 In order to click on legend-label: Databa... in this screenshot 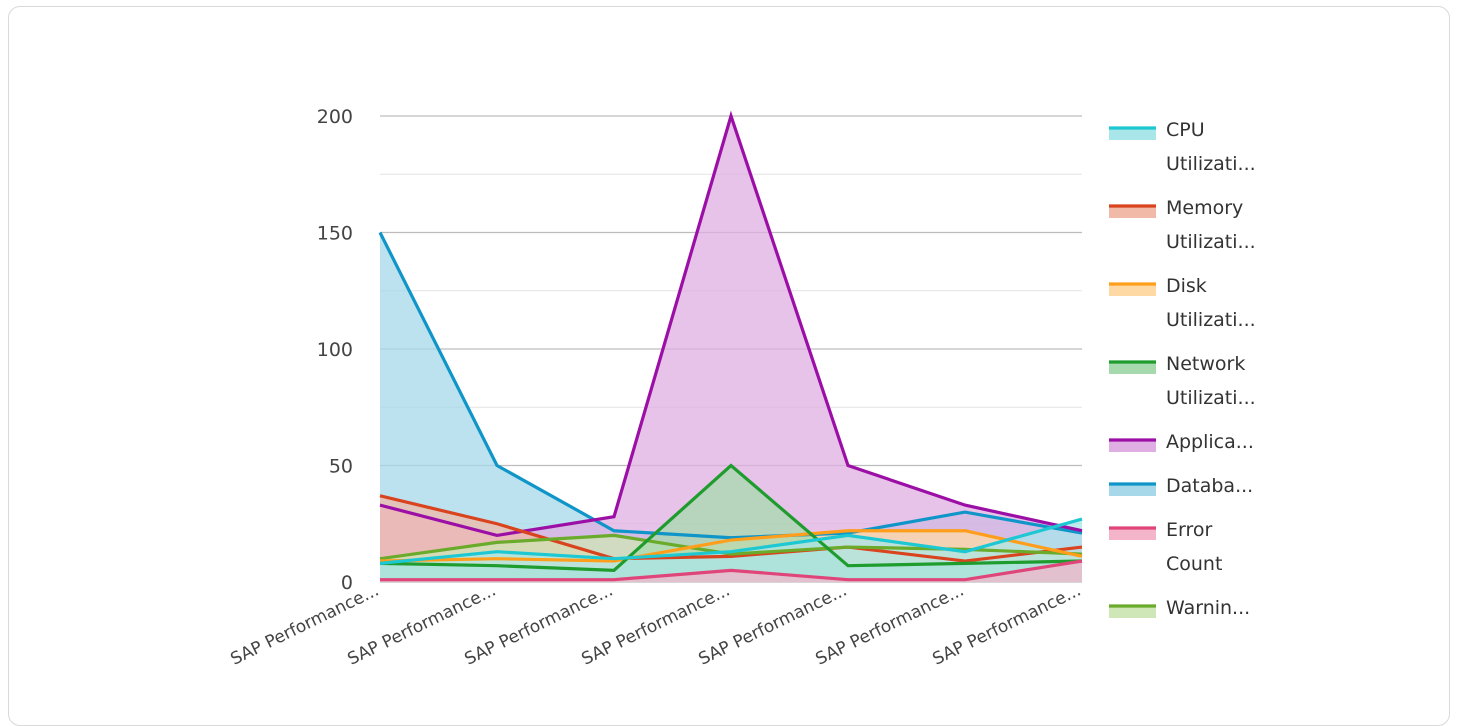, I will do `click(1209, 486)`.